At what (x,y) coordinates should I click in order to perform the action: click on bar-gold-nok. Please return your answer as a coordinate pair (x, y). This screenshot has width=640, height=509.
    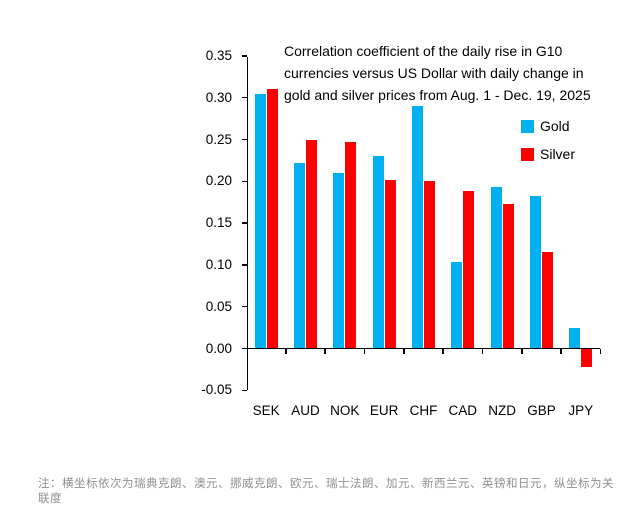
    Looking at the image, I should click on (339, 260).